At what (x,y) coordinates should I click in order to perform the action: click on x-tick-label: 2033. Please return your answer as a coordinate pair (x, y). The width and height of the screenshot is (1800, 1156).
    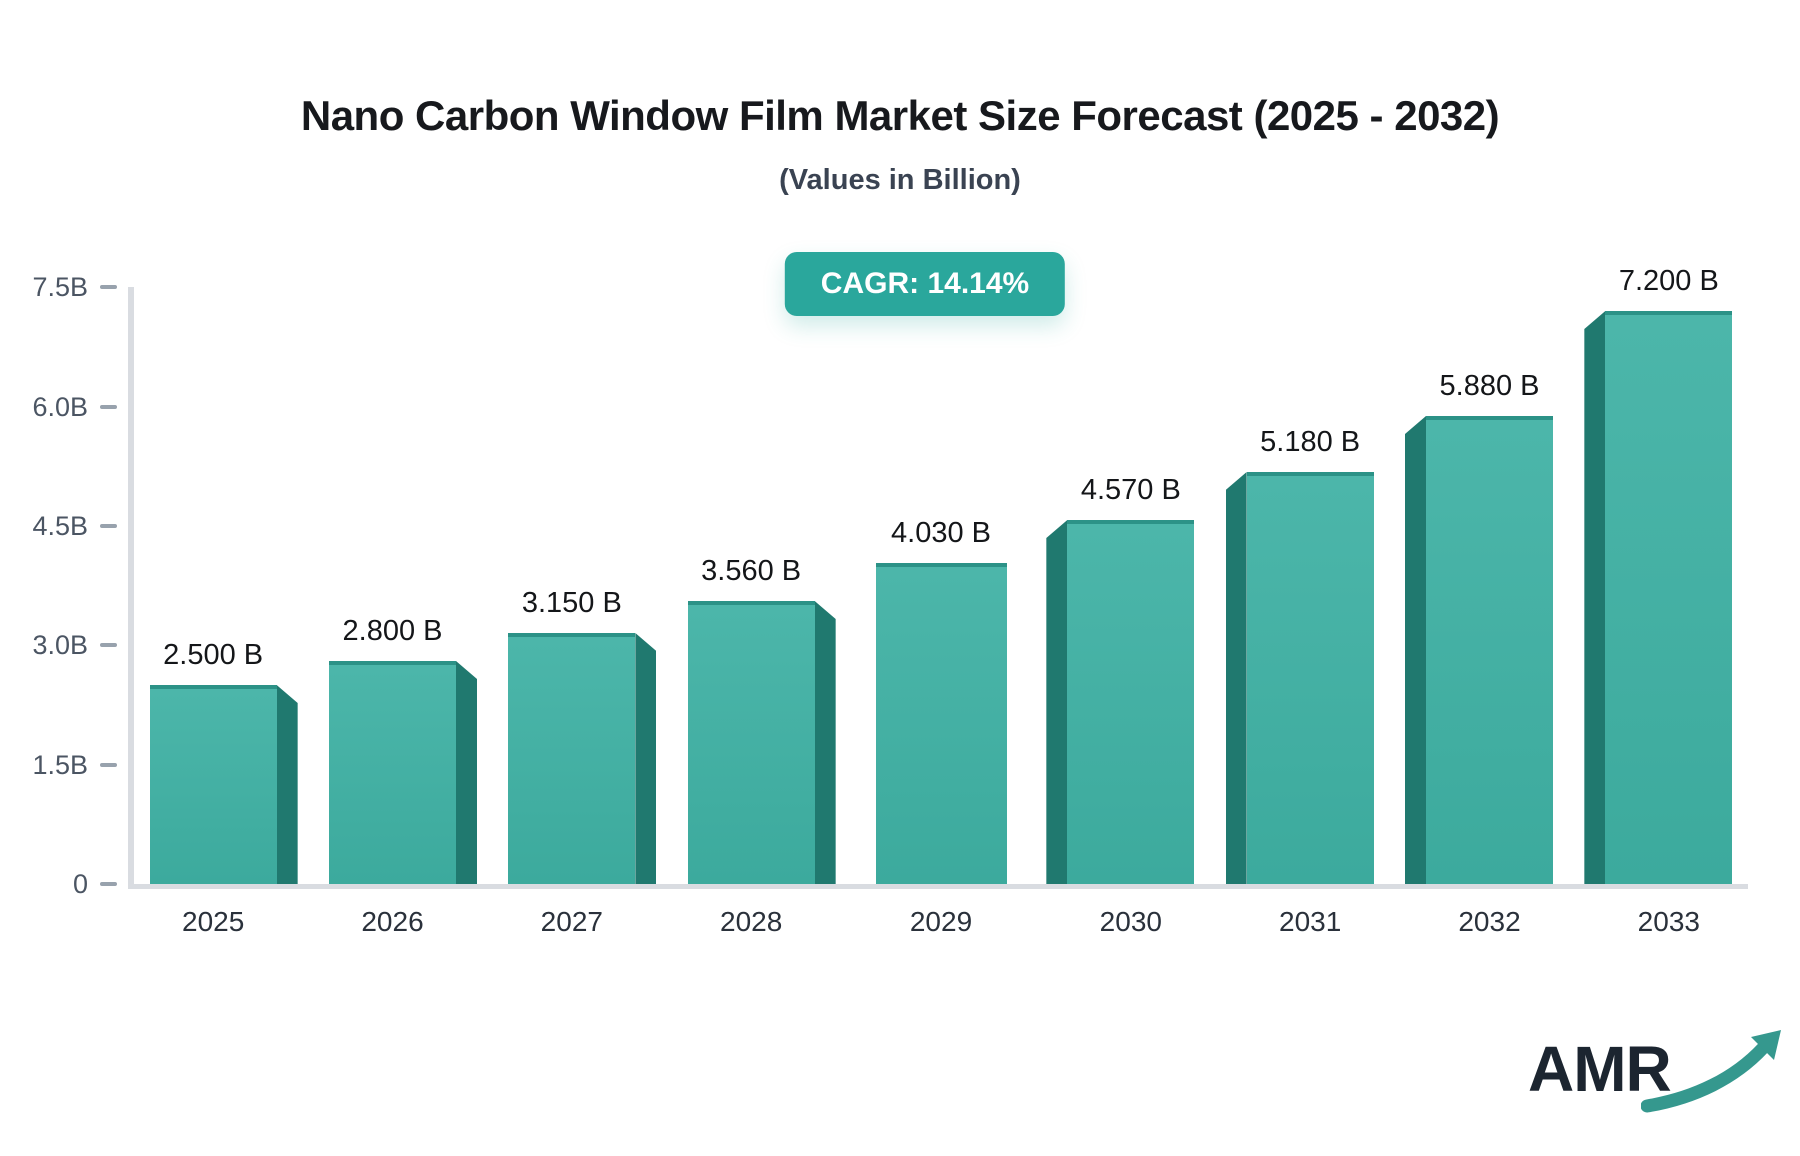
    Looking at the image, I should click on (1668, 921).